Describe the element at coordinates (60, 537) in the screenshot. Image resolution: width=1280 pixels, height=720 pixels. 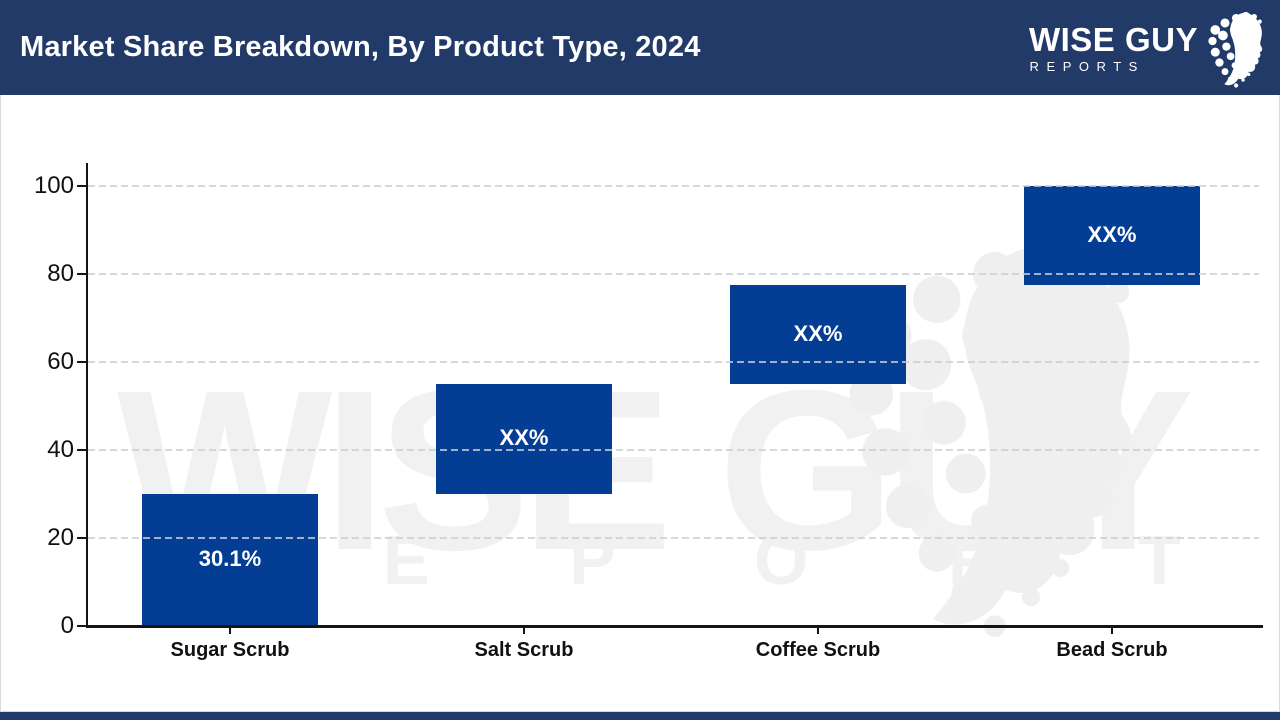
I see `y-tick-label: 20` at that location.